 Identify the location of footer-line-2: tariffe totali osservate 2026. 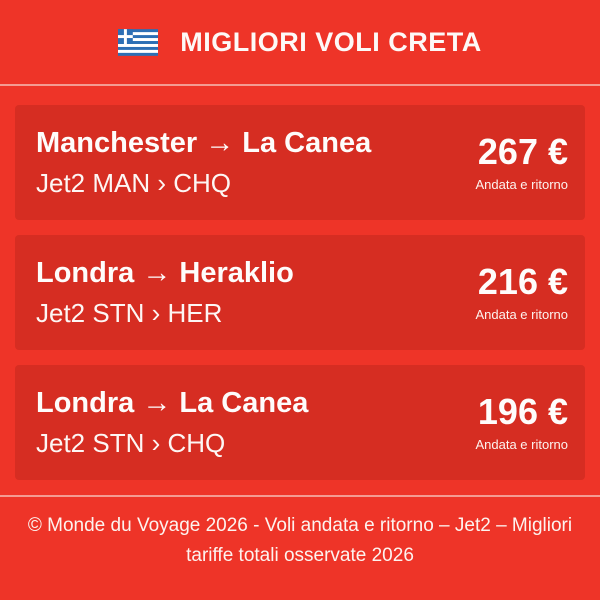
(300, 555).